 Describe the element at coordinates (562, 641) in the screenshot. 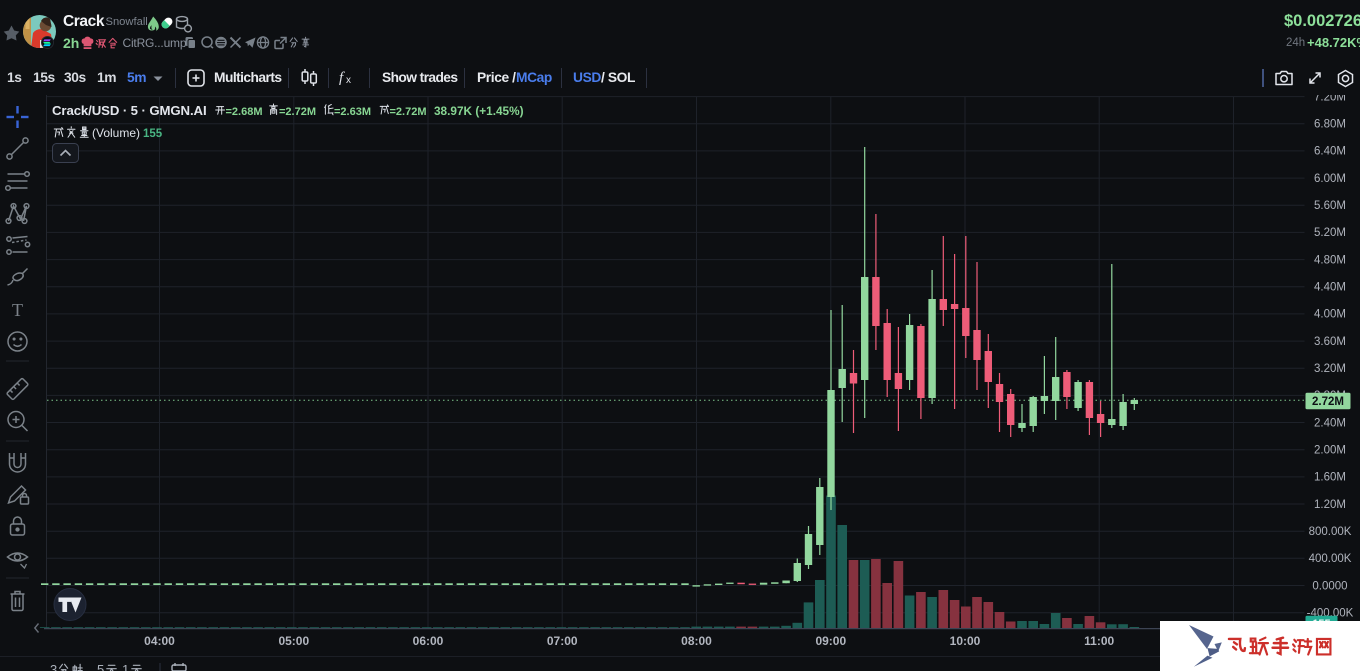

I see `svg-text: 07:00` at that location.